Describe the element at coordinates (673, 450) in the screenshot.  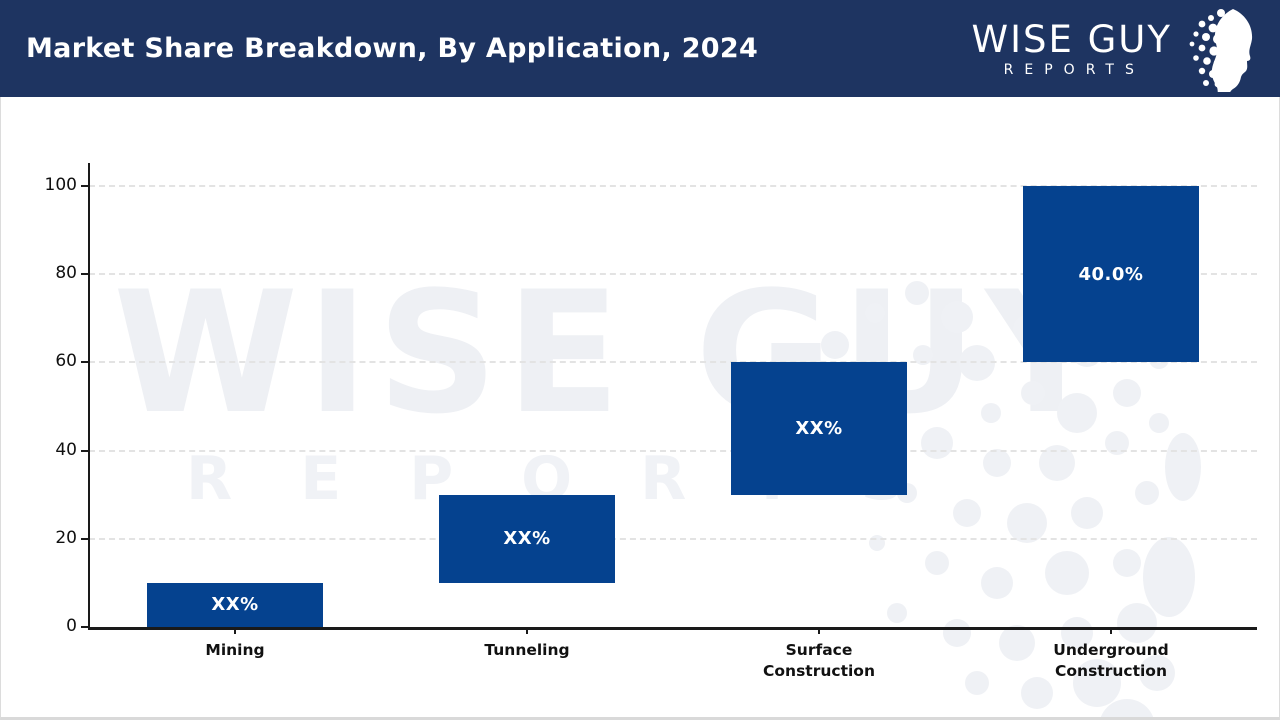
I see `gridline-y40` at that location.